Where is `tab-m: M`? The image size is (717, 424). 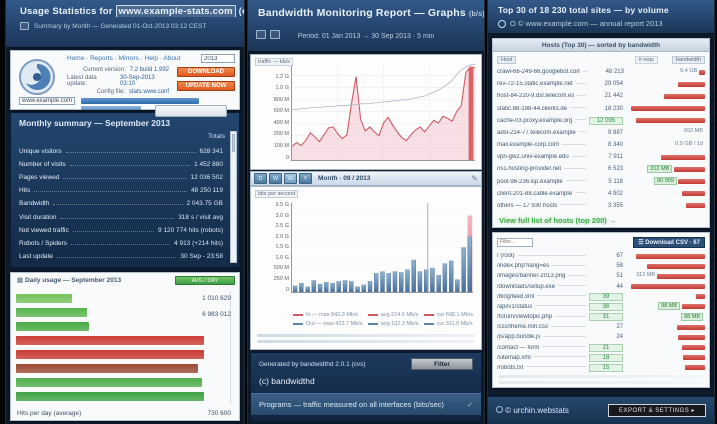 tab-m: M is located at coordinates (290, 178).